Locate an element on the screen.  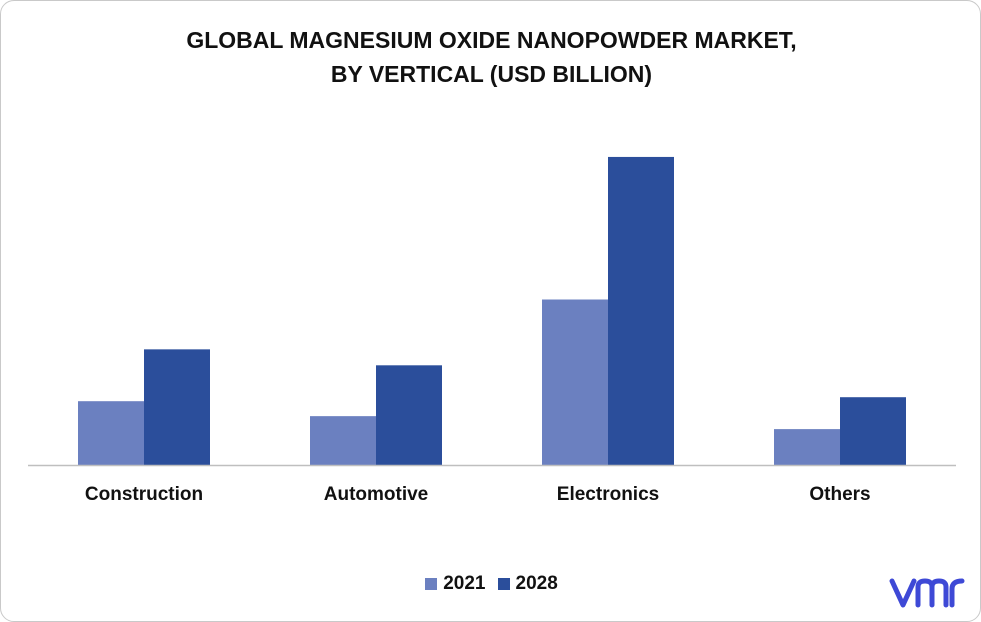
x-tick-label-automotive: Automotive is located at coordinates (376, 494).